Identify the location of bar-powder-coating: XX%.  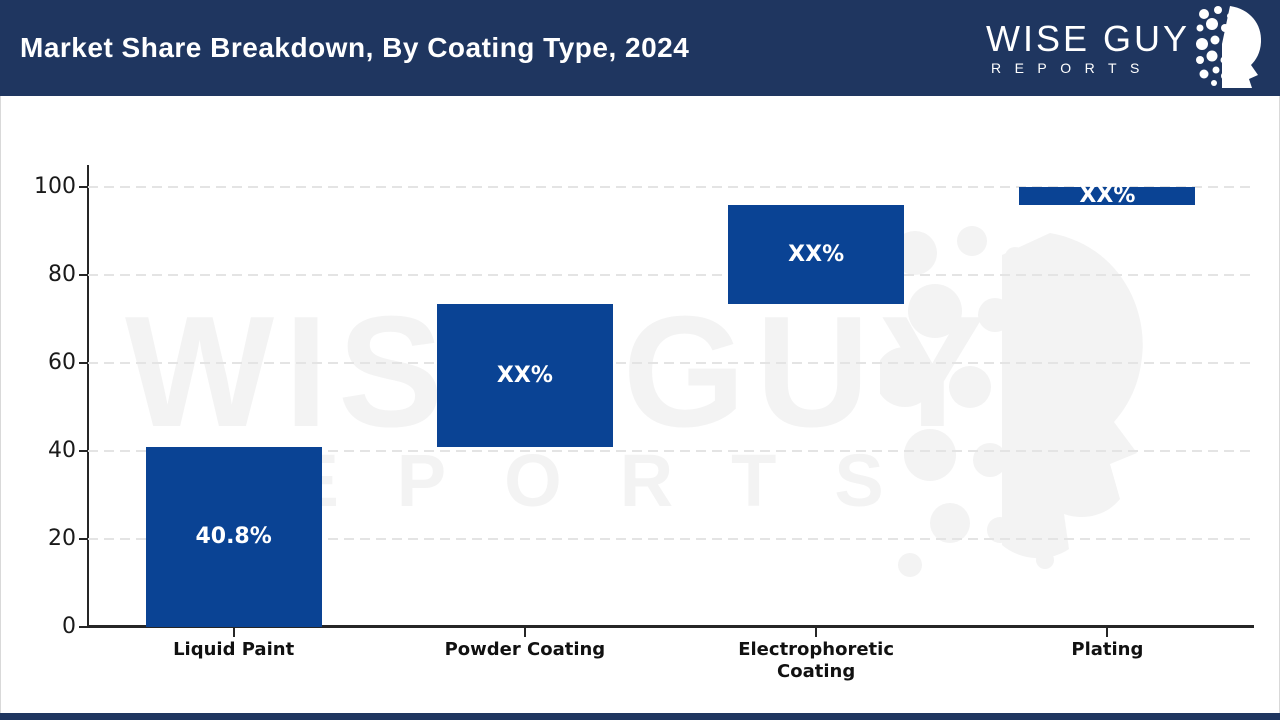
(524, 376).